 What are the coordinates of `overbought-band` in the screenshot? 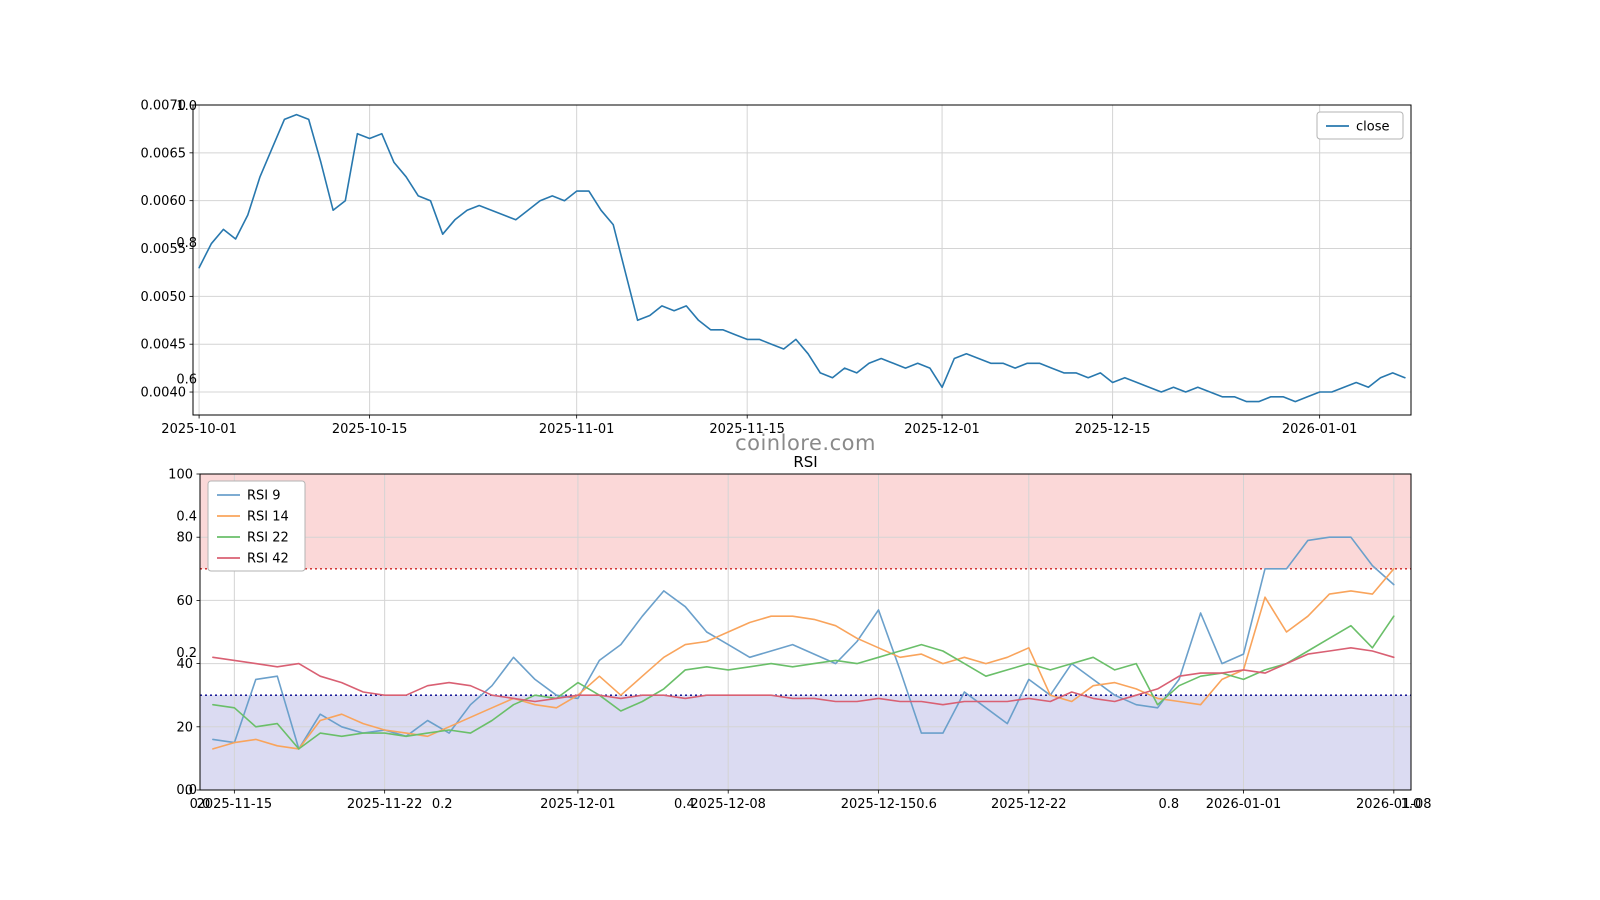 It's located at (805, 521).